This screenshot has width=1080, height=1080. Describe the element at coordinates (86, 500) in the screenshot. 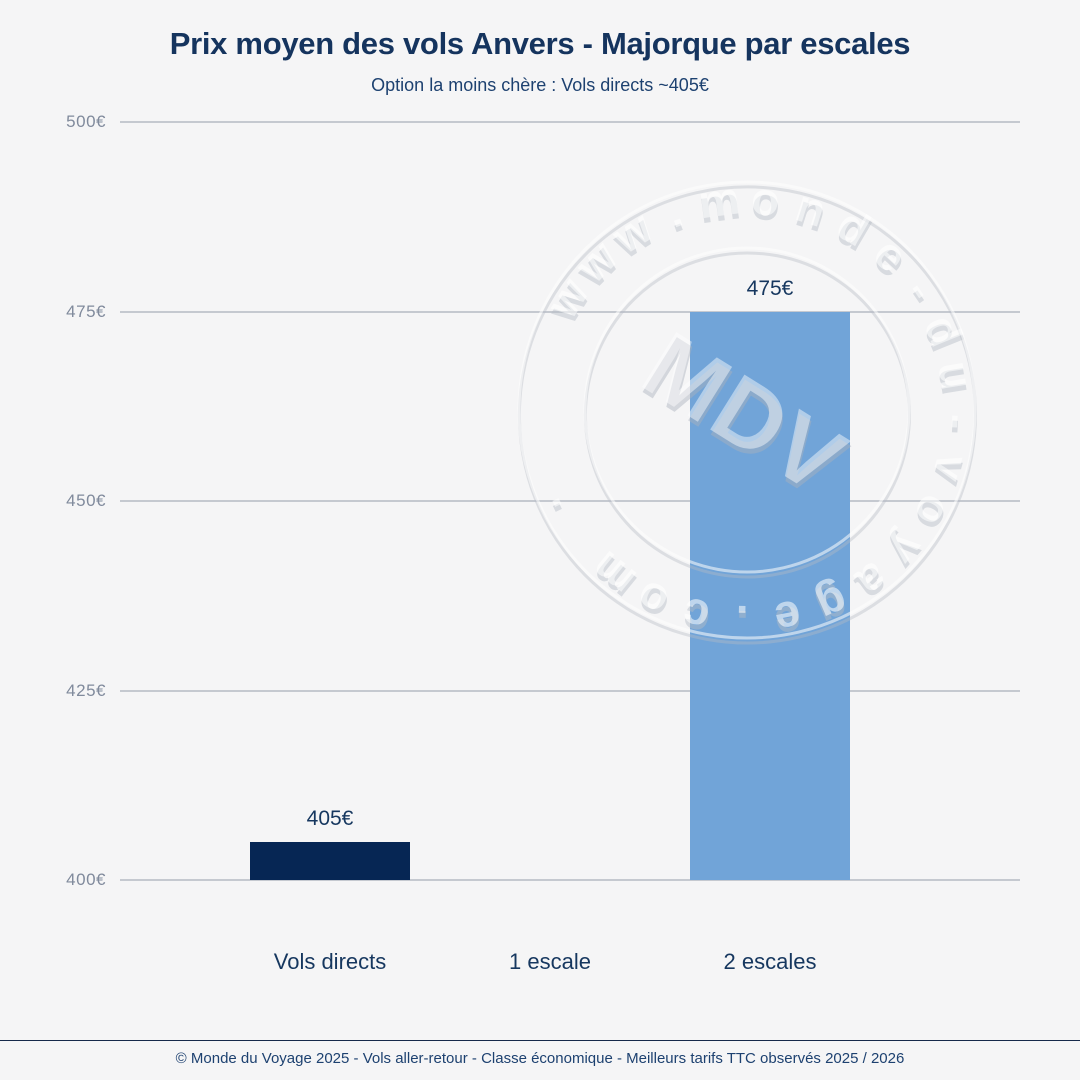

I see `y-tick-label-450: 450€` at that location.